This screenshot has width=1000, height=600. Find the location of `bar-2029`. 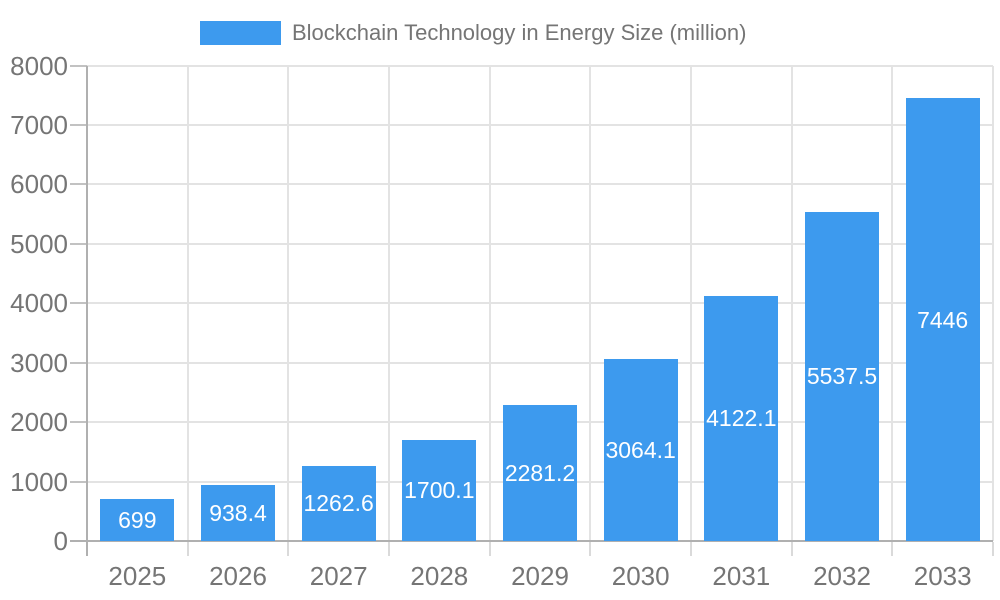

bar-2029 is located at coordinates (540, 473).